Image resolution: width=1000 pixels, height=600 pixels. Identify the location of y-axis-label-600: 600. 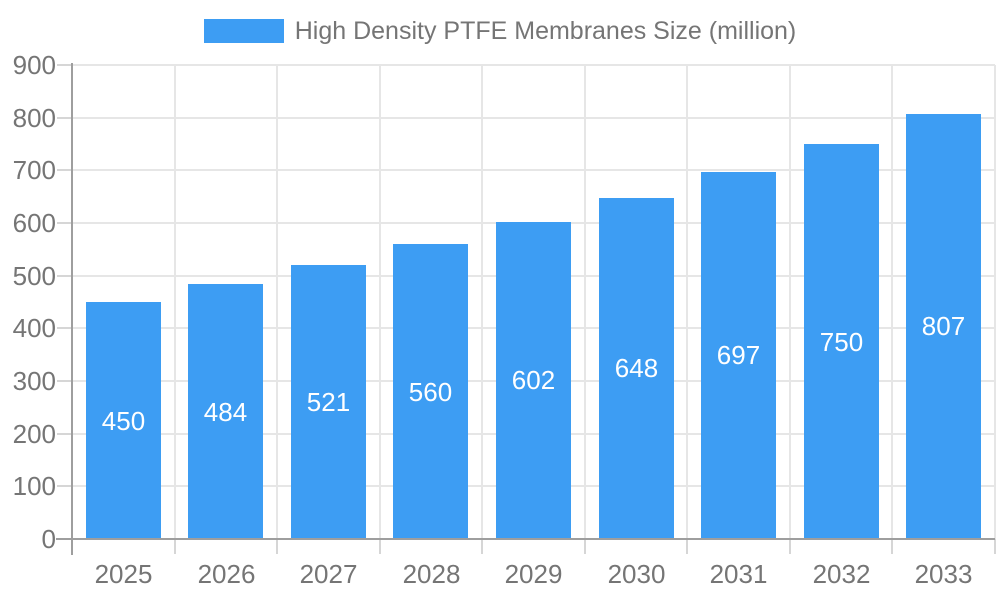
(34, 223).